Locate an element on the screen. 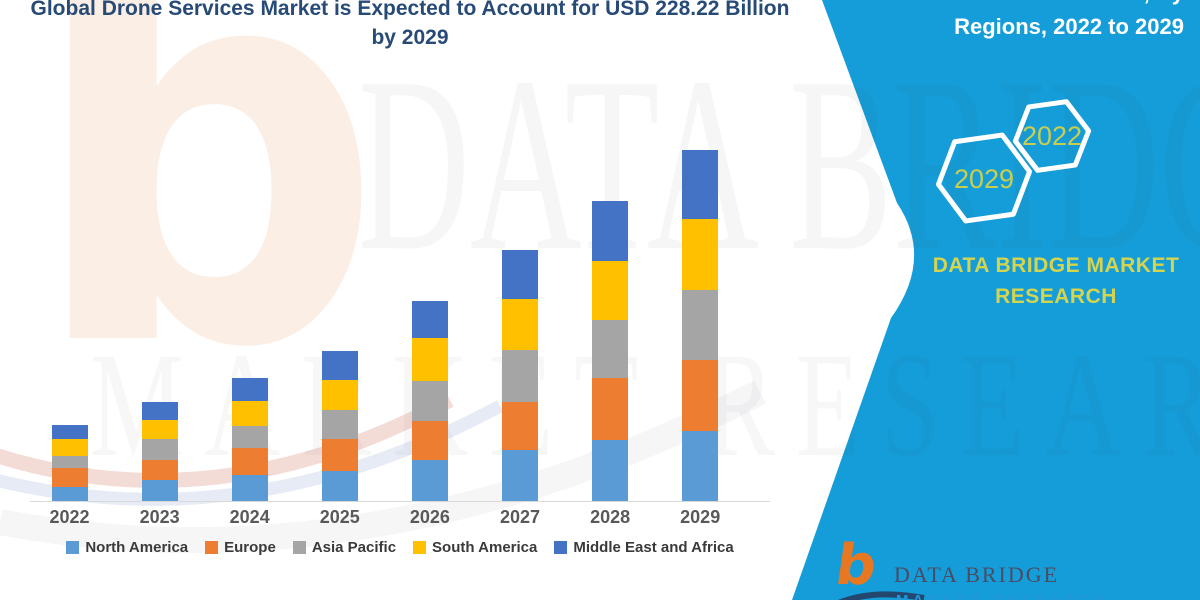  bar-segment-2028-south-america is located at coordinates (610, 290).